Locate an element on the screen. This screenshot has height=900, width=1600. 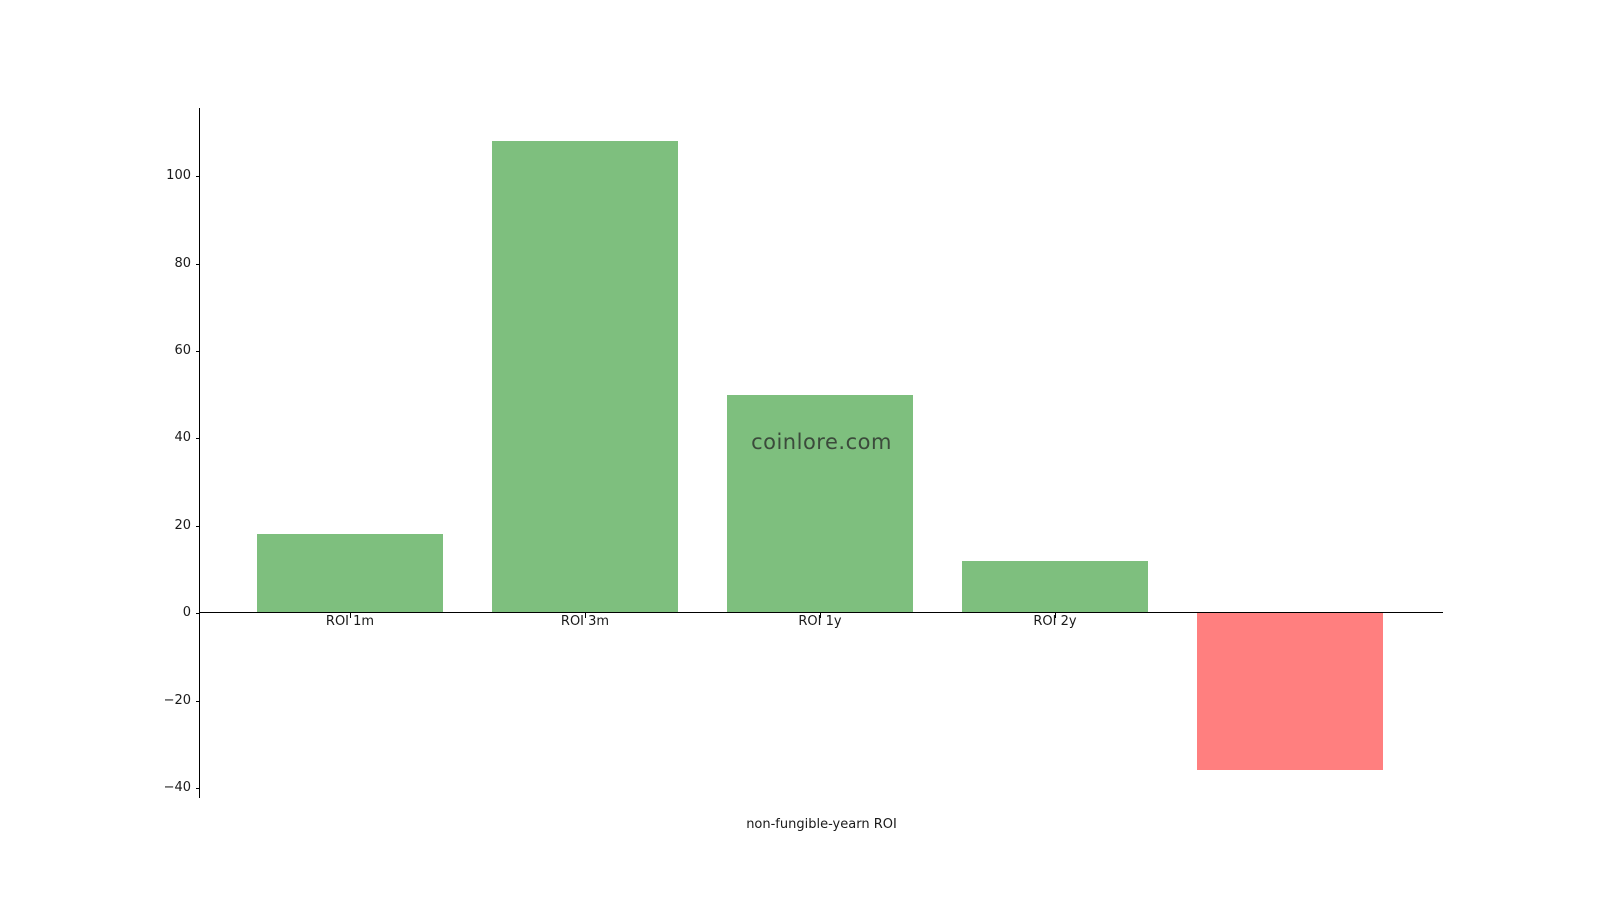
y-tick-label: −40 is located at coordinates (177, 787).